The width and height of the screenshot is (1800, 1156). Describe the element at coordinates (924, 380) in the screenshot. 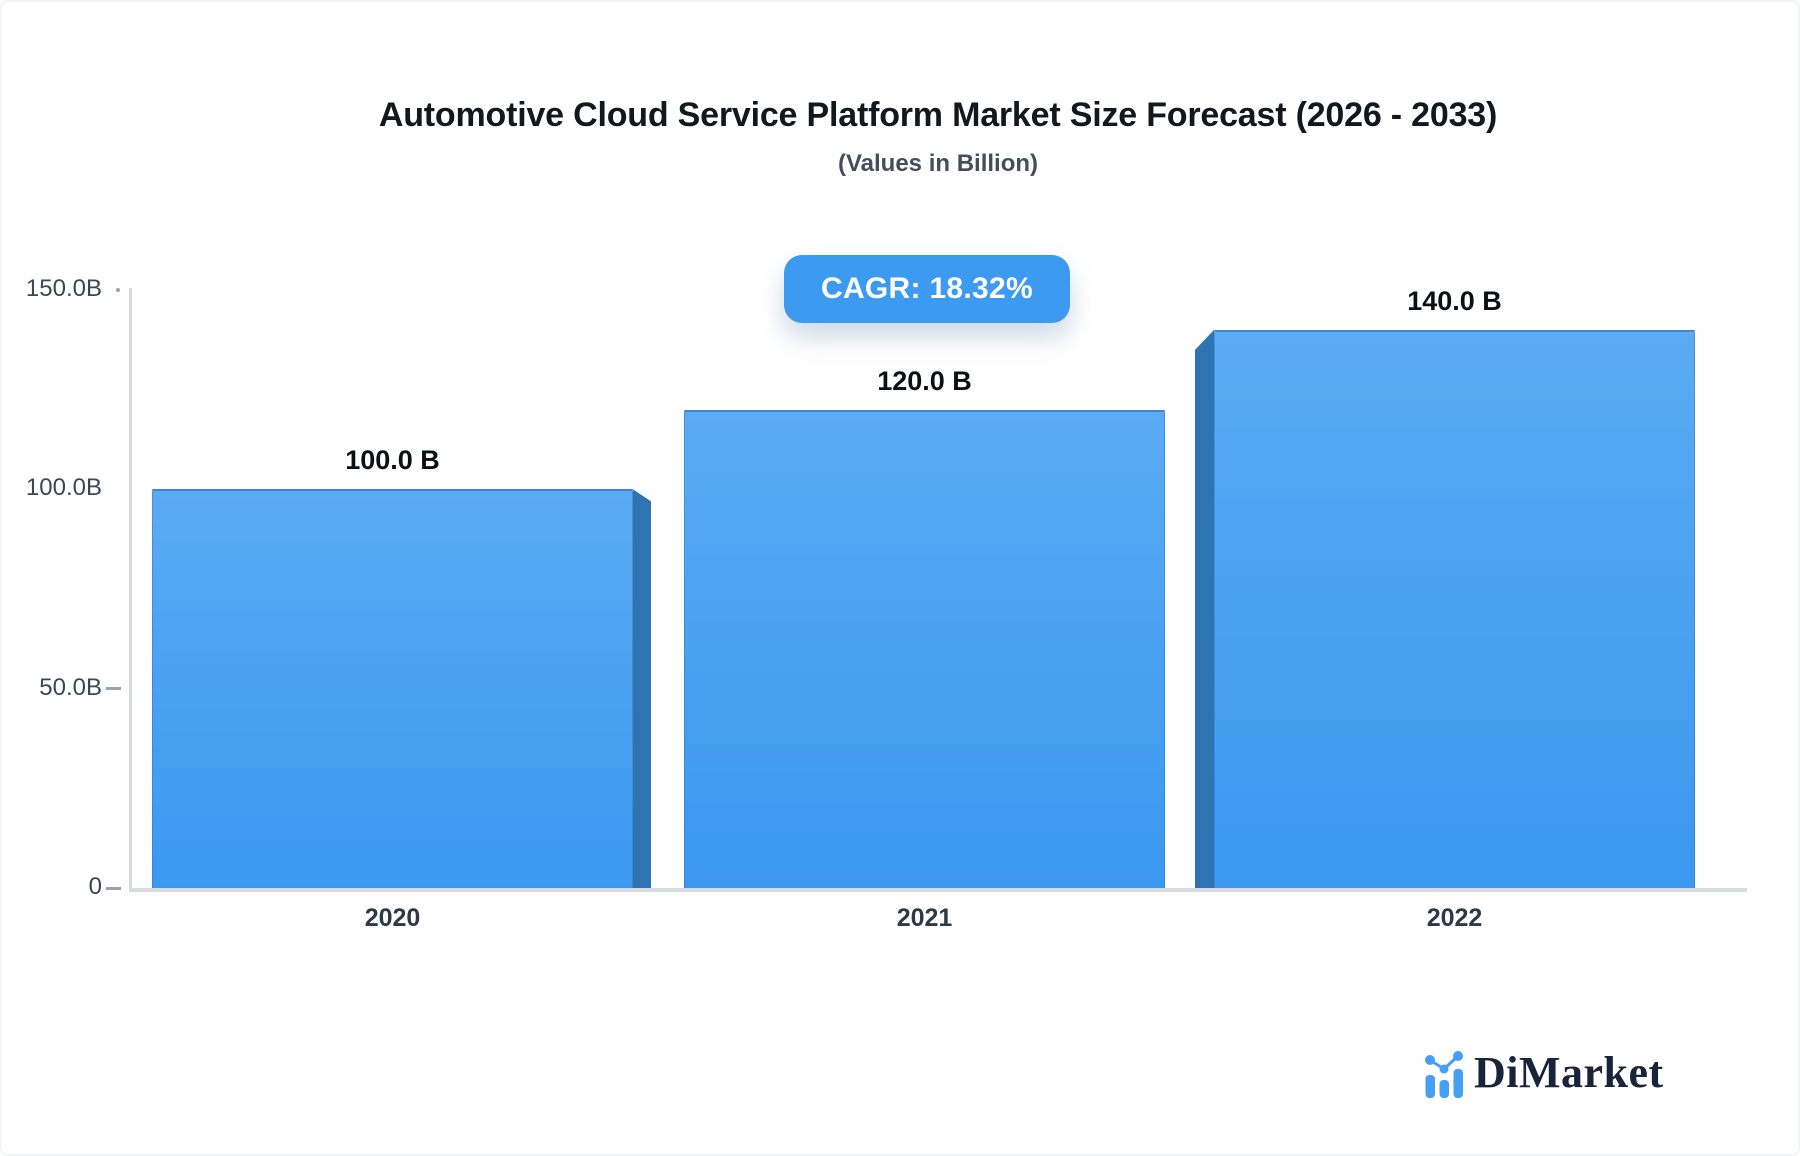

I see `bar-value-label: 120.0 B` at that location.